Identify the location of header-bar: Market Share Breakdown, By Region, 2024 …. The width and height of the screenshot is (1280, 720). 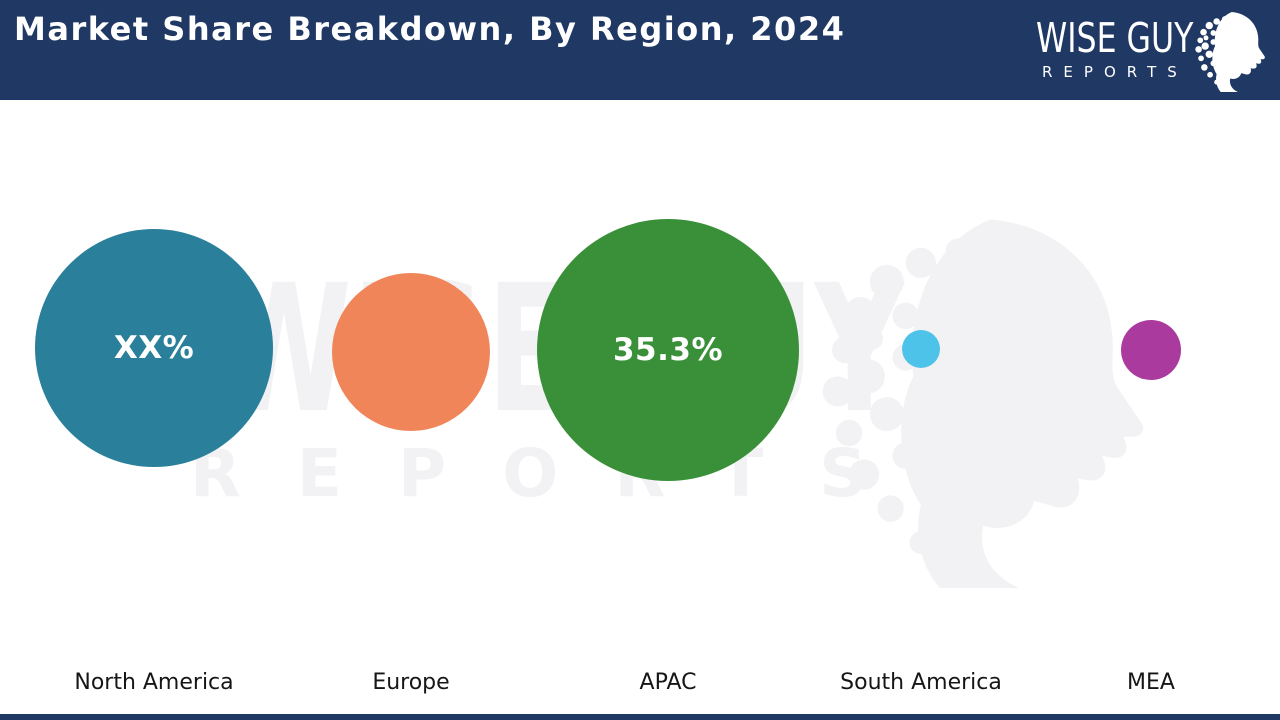
(640, 50).